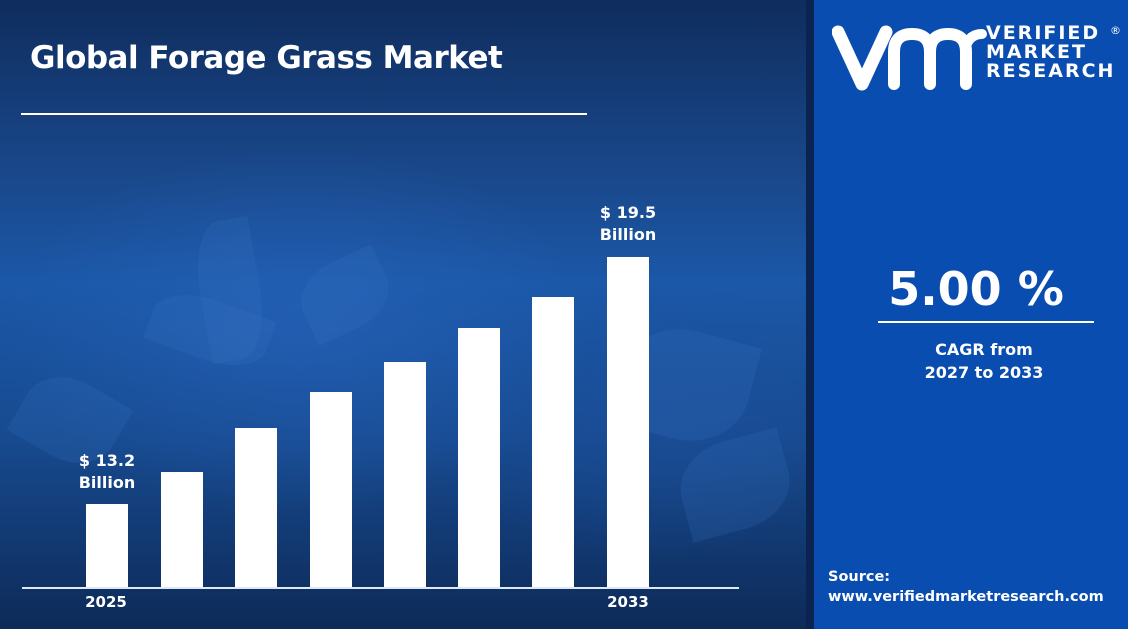 This screenshot has height=629, width=1128. Describe the element at coordinates (1043, 33) in the screenshot. I see `brand-line-verified: VERIFIED` at that location.